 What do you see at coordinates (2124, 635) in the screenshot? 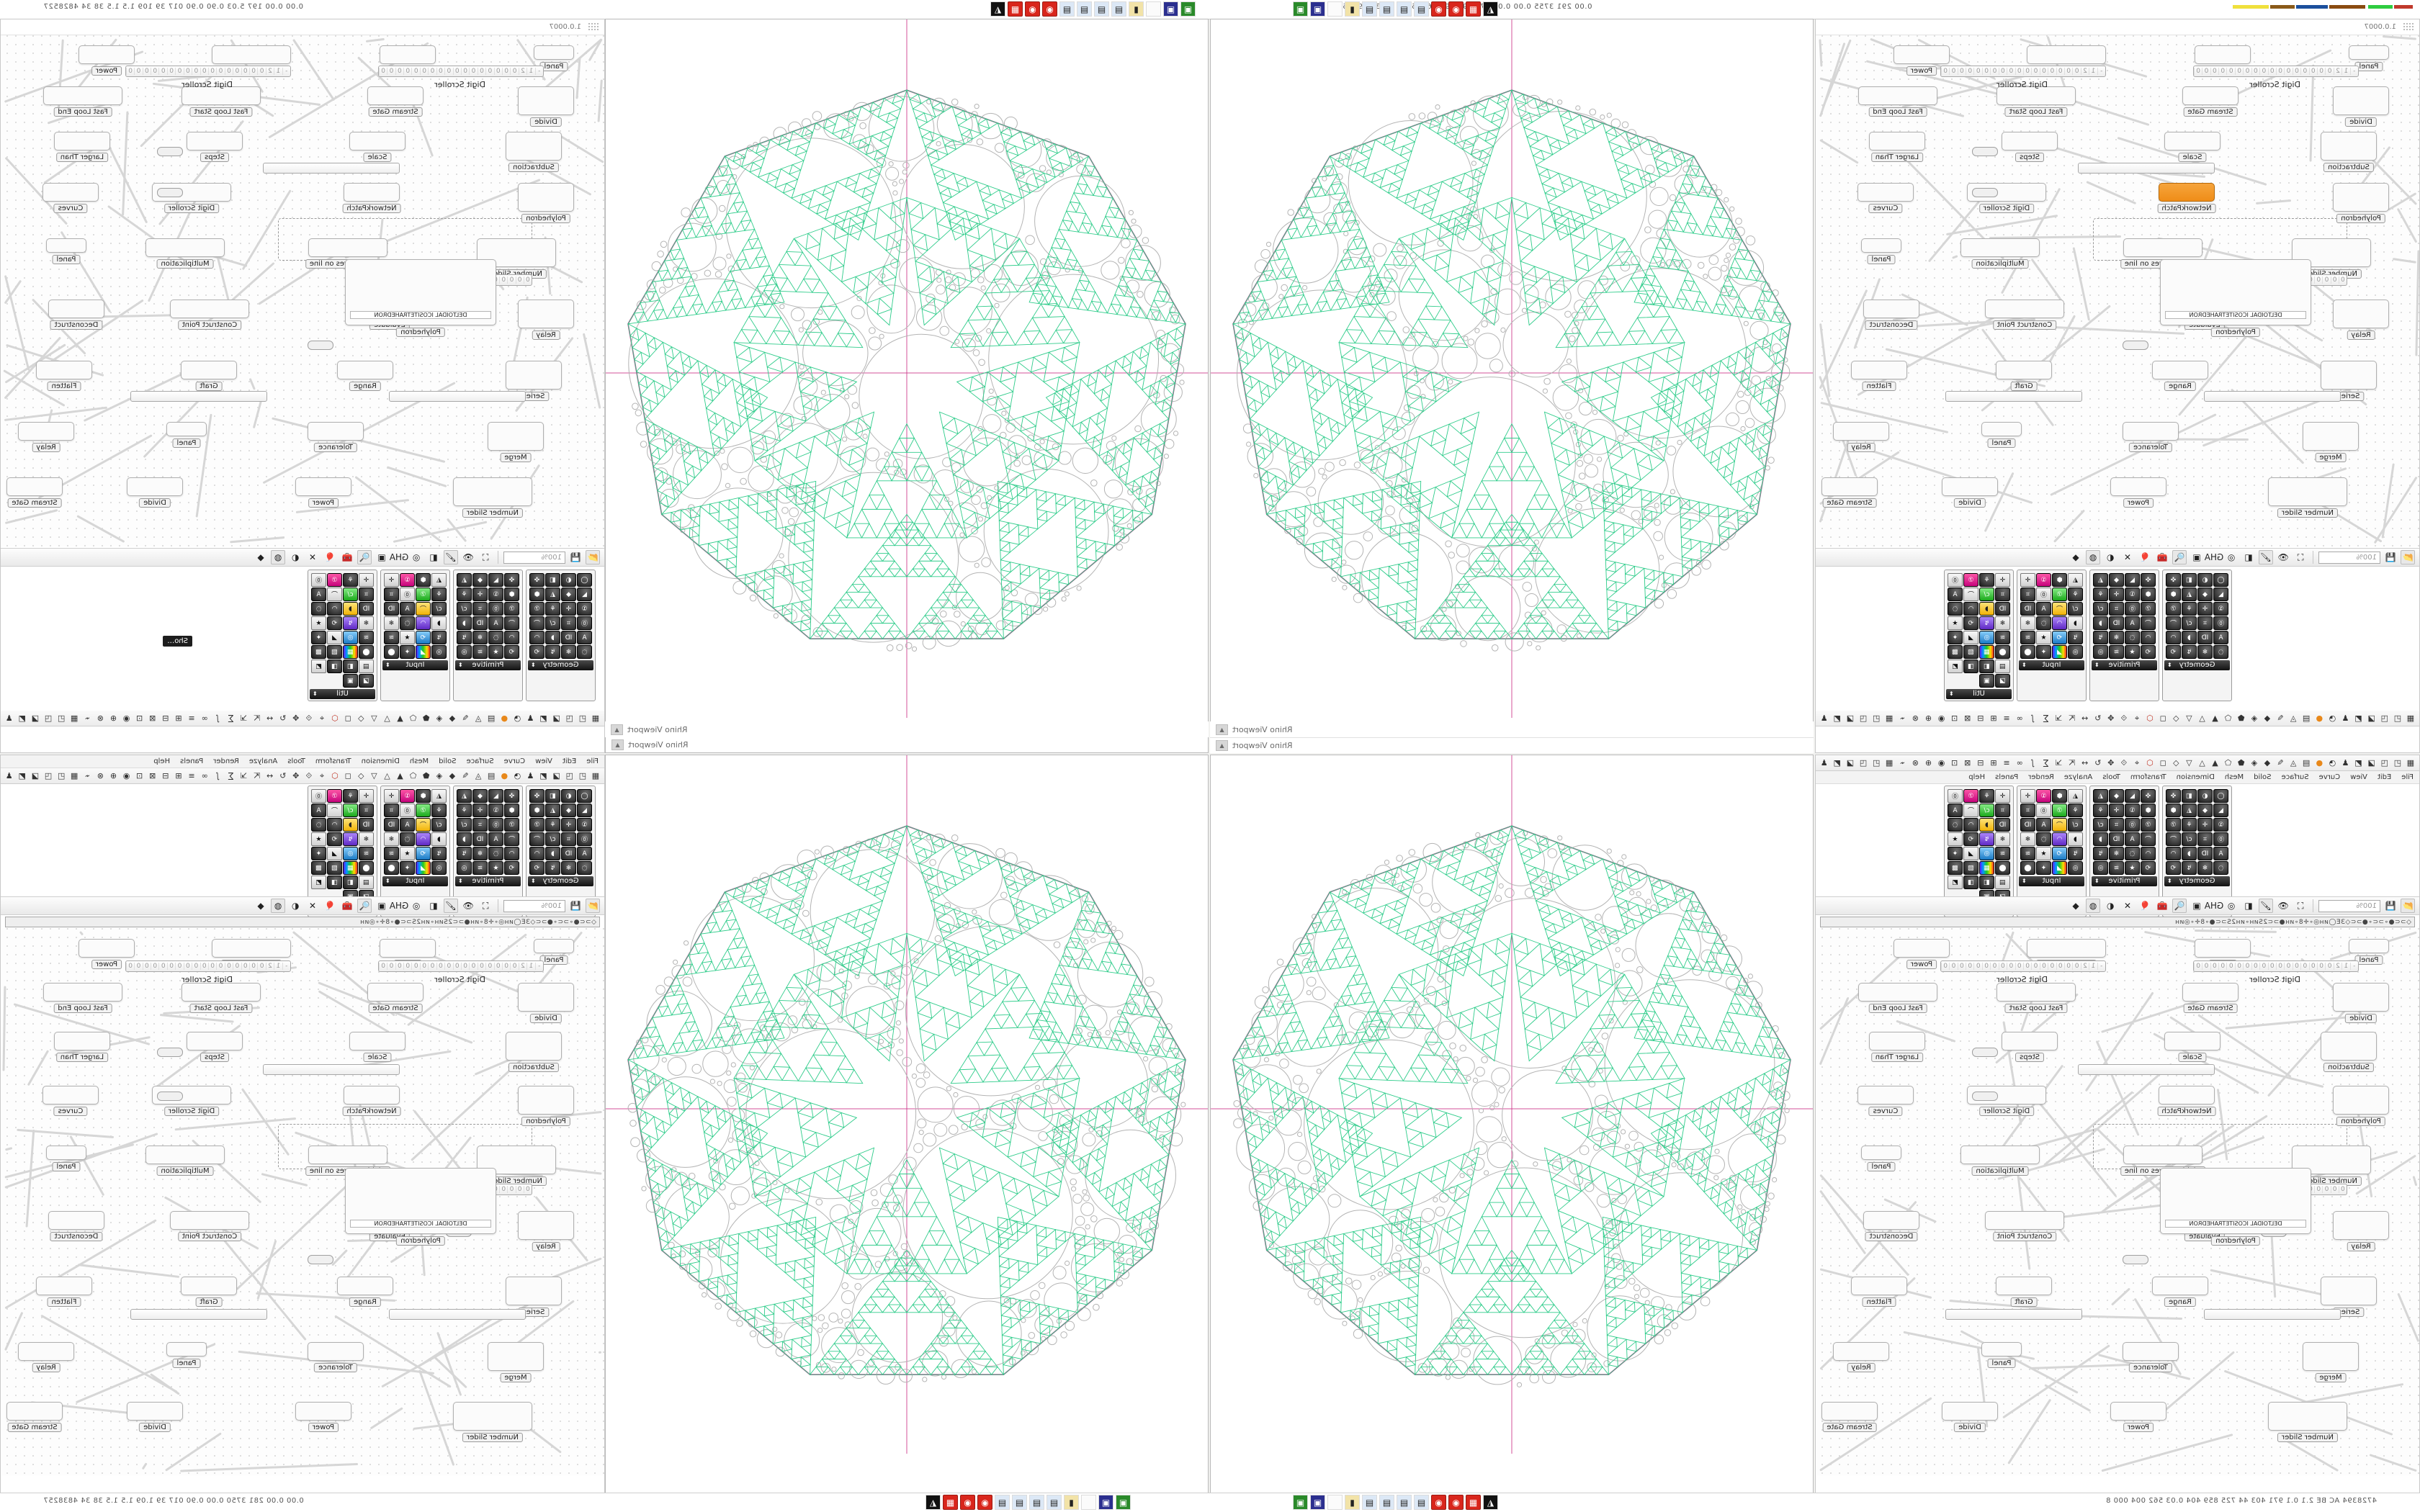
I see `palette-group-primitive: ✜ ◣ ◆ ◭ ⬢ ① ✛ ⚘ ⑦ ⓪ ⌗ c/⌒ A ID ◗ ◠ ◌ ❄ ↯ ⟲ ★ ≋ ◎ Primitive ⬍` at bounding box center [2124, 635].